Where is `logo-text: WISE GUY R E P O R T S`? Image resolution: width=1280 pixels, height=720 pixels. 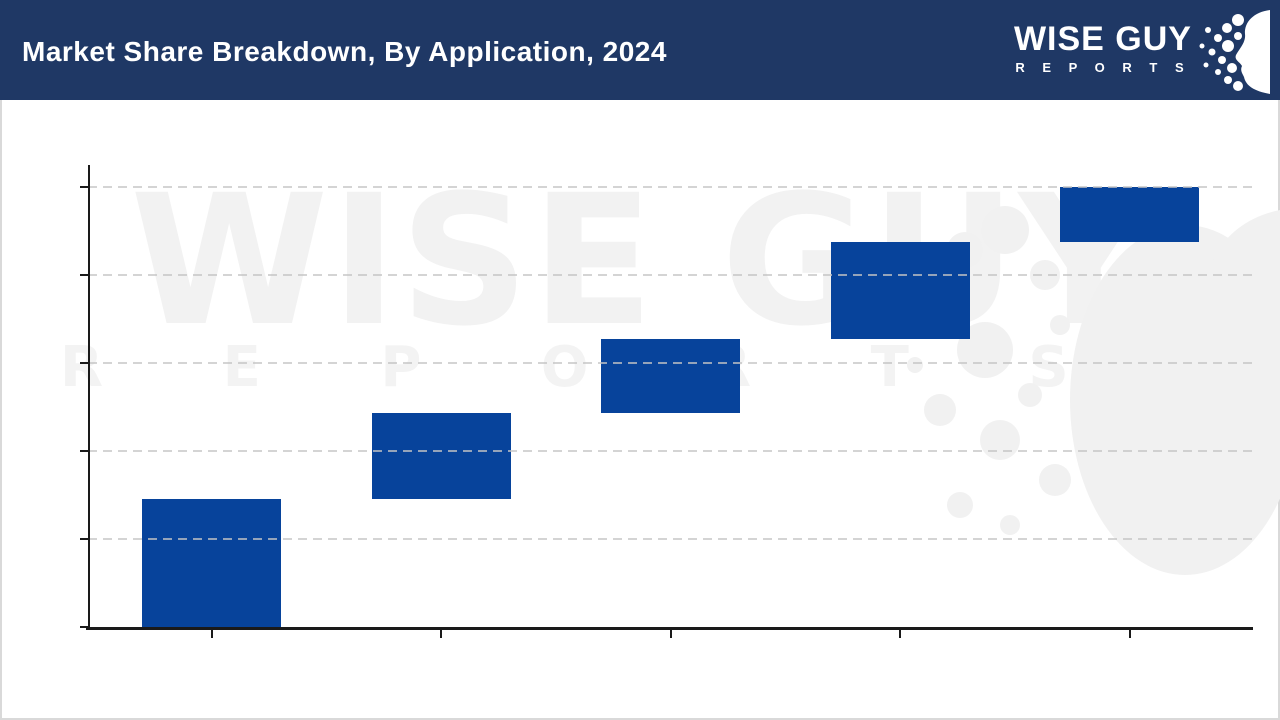
logo-text: WISE GUY R E P O R T S is located at coordinates (1103, 48).